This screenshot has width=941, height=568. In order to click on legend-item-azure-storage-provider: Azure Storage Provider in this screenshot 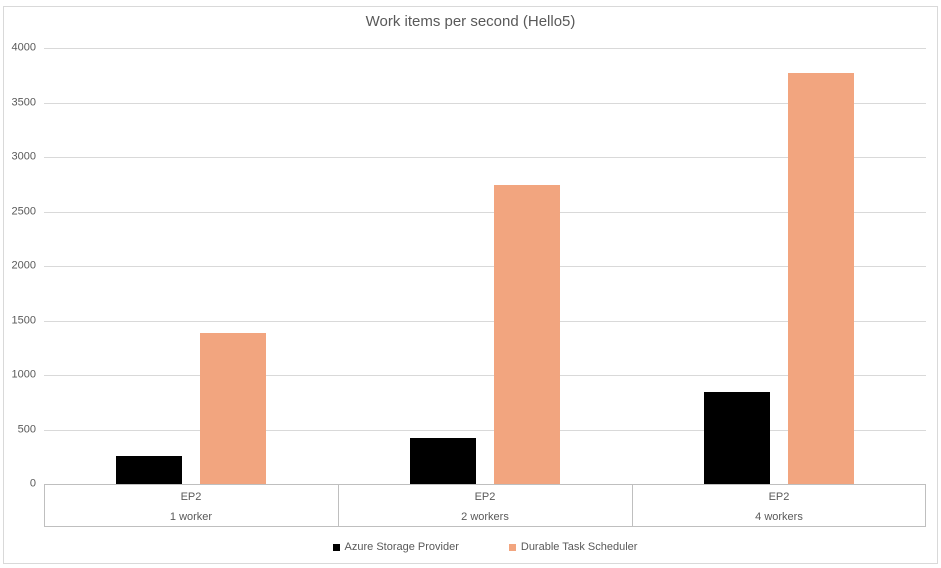, I will do `click(395, 547)`.